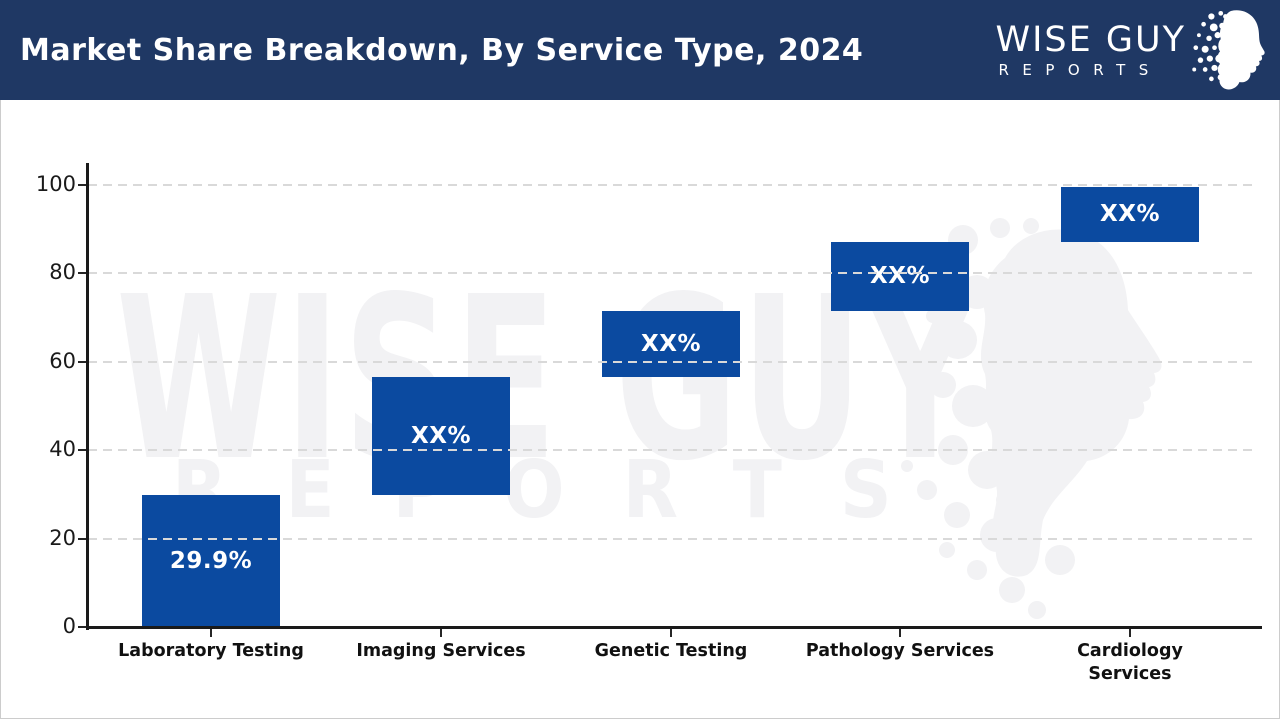 The width and height of the screenshot is (1280, 720). I want to click on category-label-4: Pathology Services, so click(900, 651).